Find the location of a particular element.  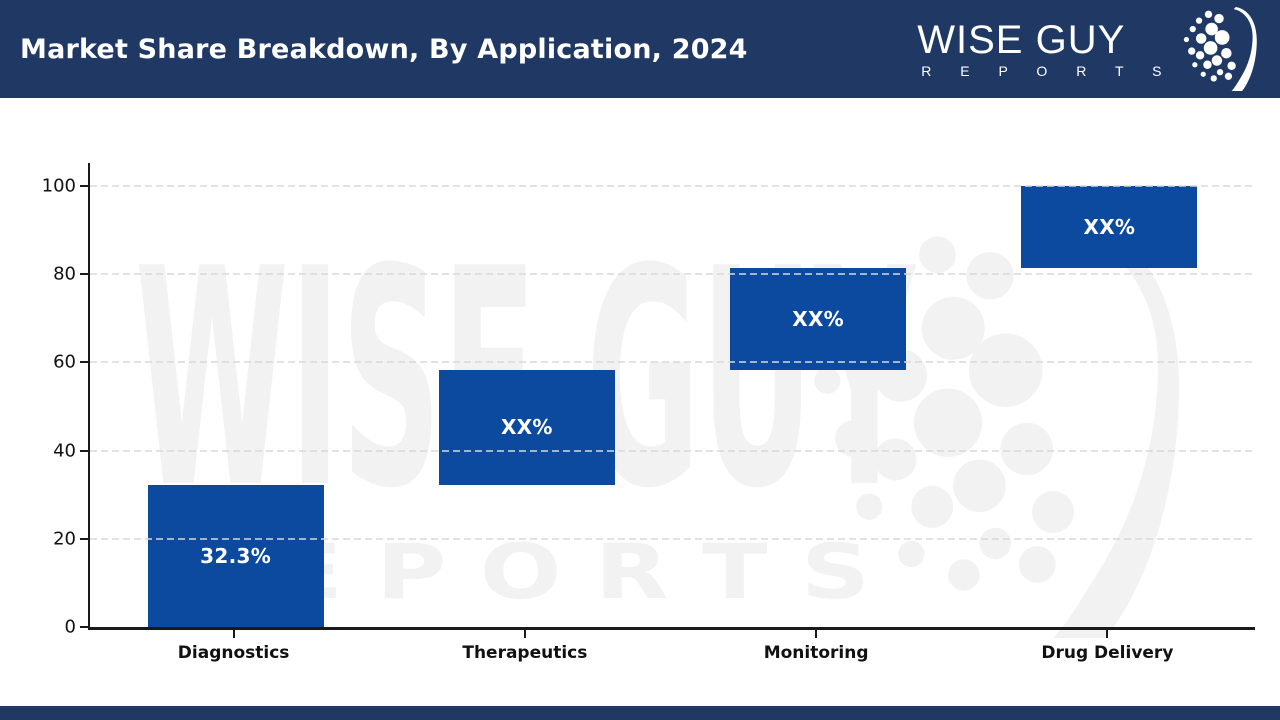

y-tick-label-100: 100 is located at coordinates (58, 186).